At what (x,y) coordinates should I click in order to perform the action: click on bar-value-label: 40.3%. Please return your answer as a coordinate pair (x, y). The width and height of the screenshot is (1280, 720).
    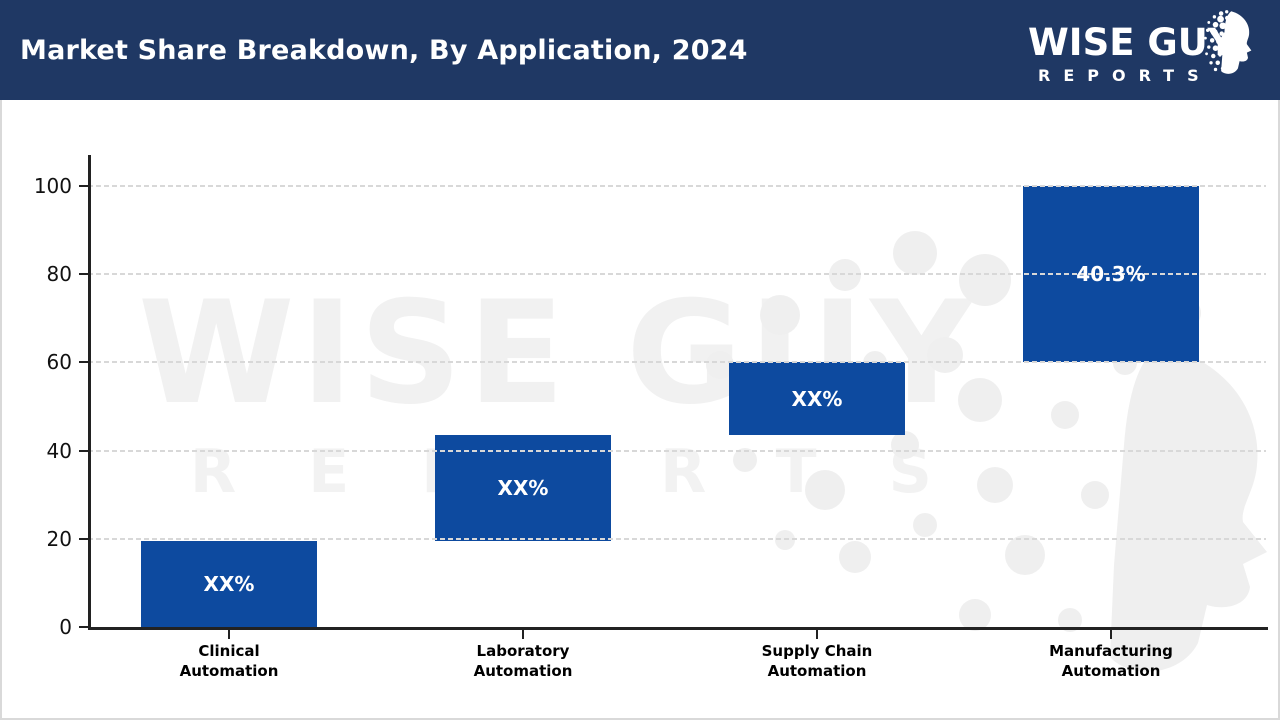
    Looking at the image, I should click on (1111, 274).